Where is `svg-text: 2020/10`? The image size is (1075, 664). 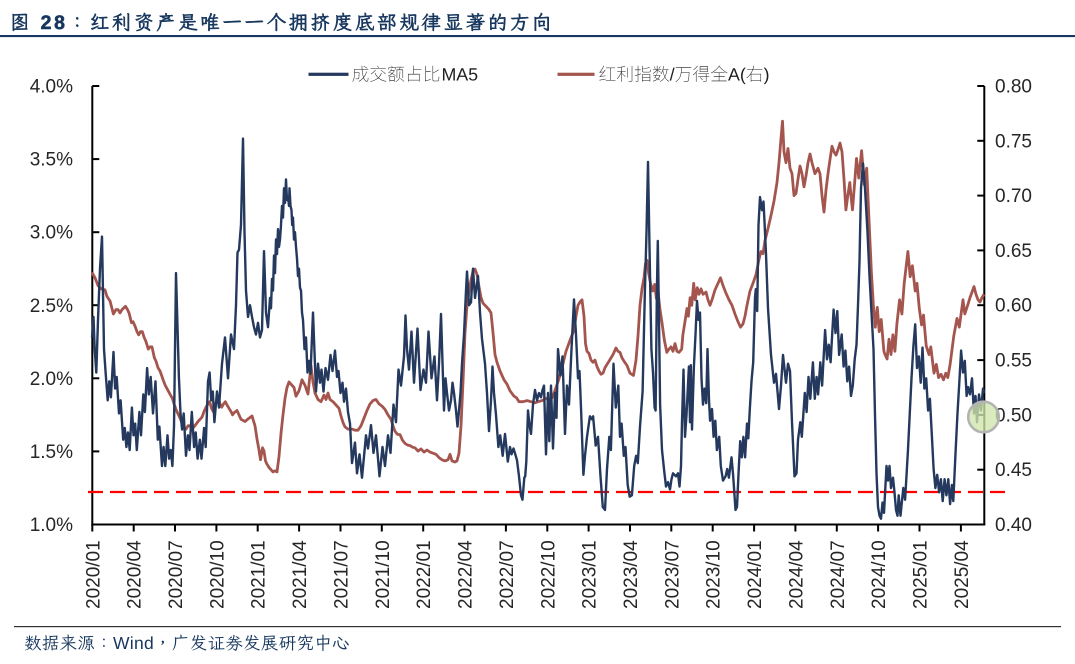
svg-text: 2020/10 is located at coordinates (217, 574).